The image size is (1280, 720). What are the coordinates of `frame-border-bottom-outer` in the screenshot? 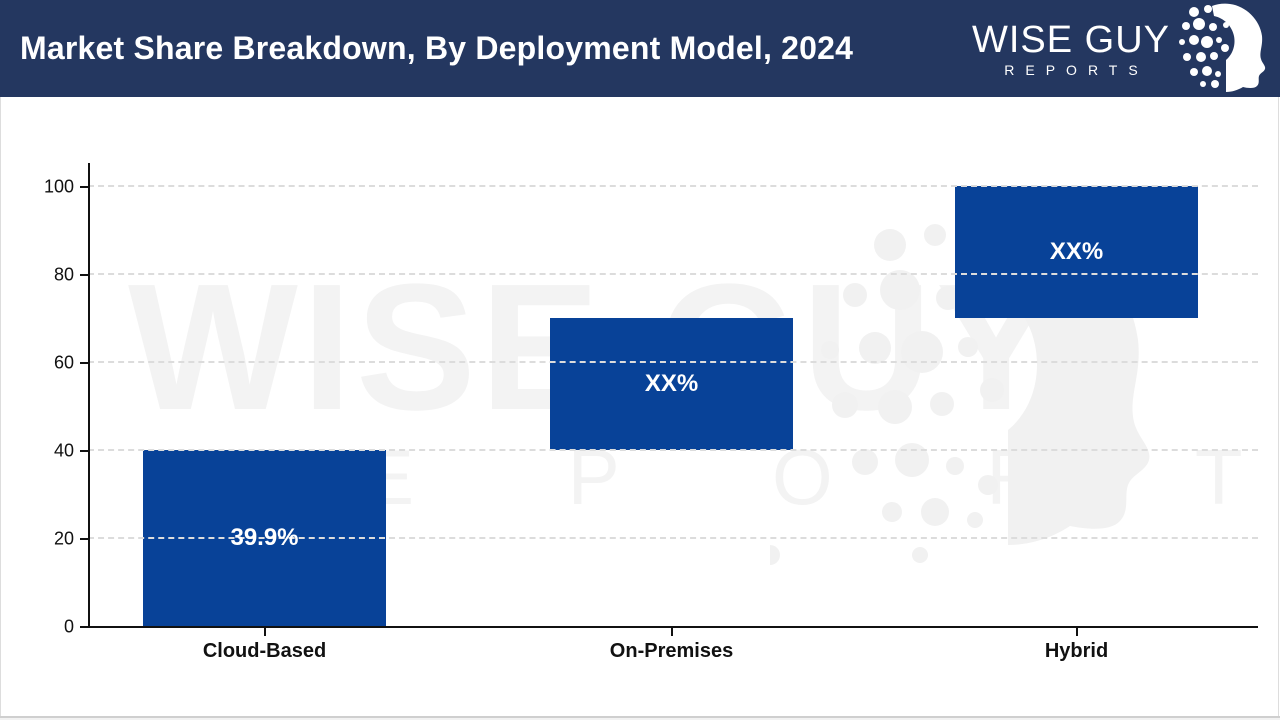 It's located at (640, 719).